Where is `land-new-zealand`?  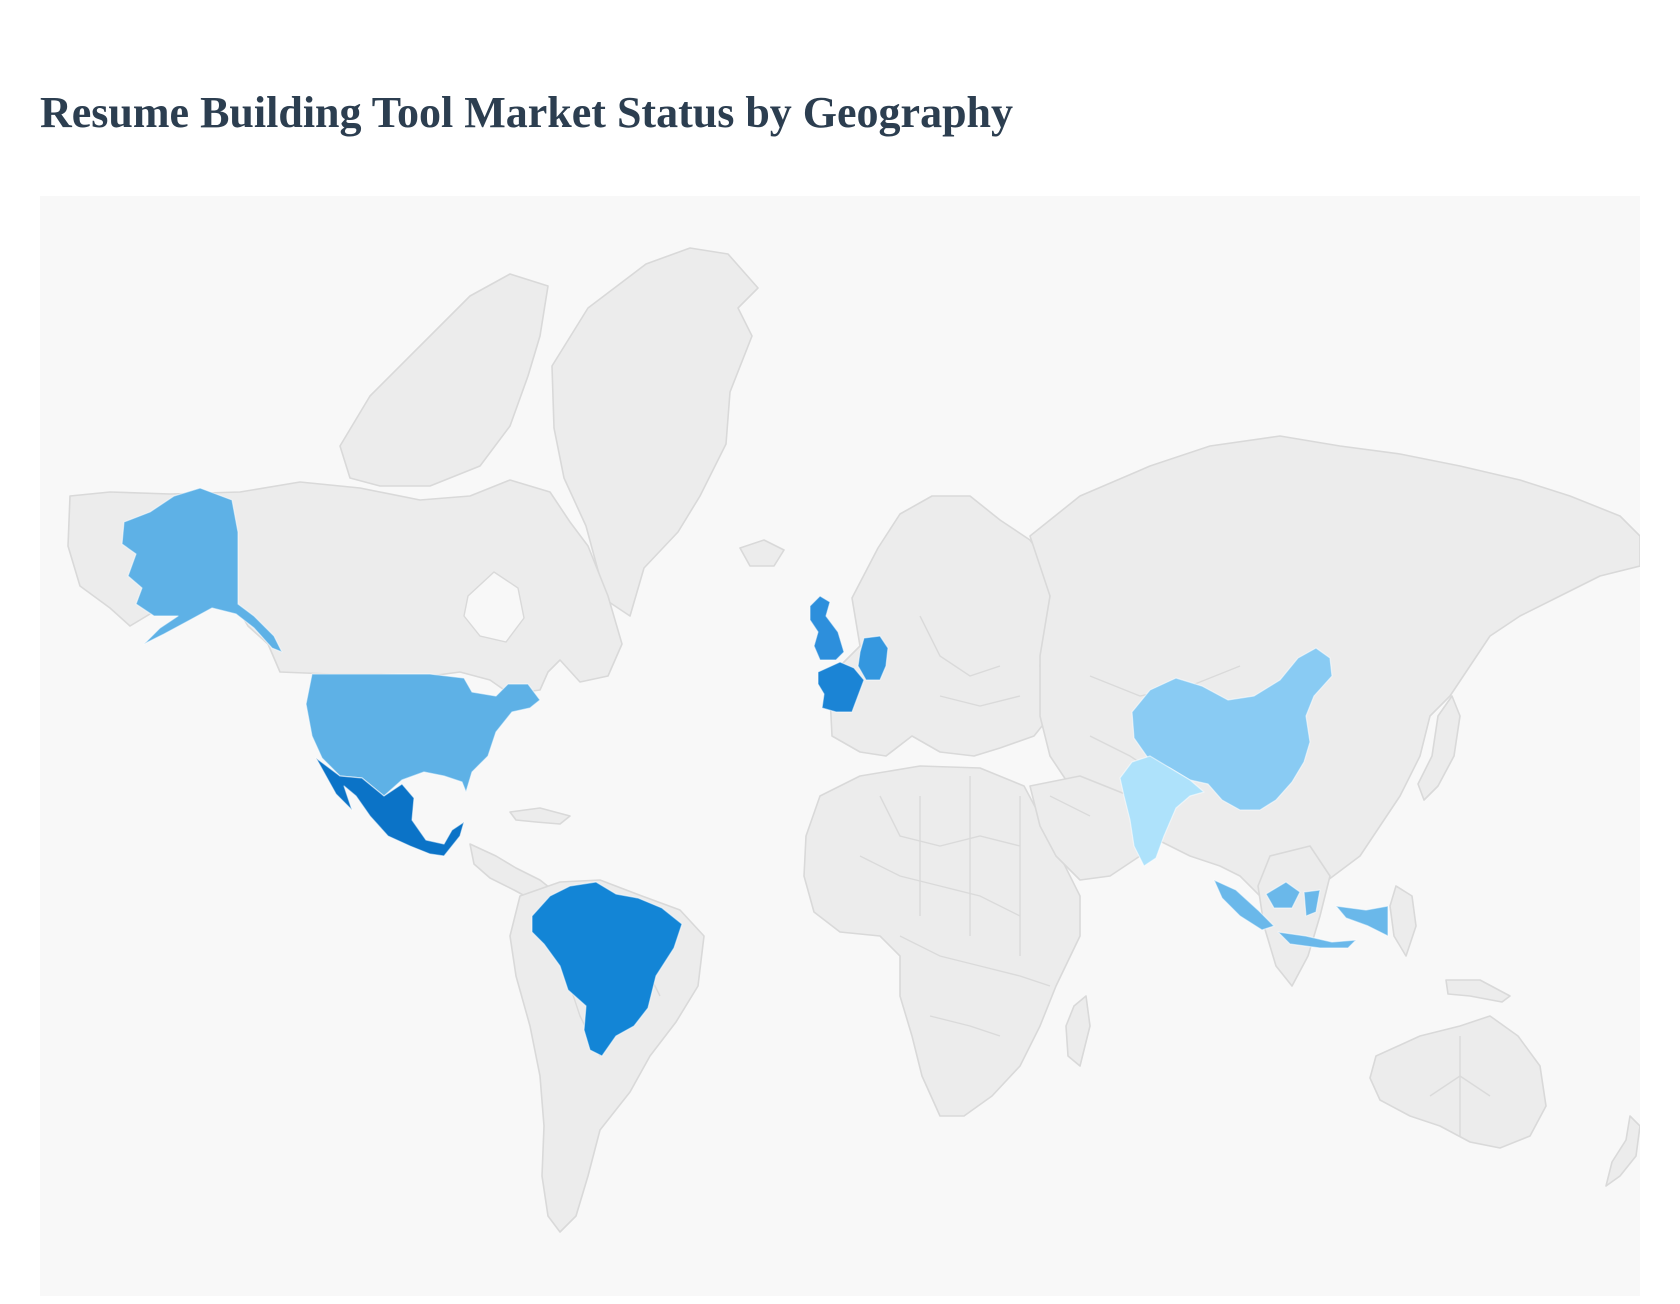 land-new-zealand is located at coordinates (1622, 1151).